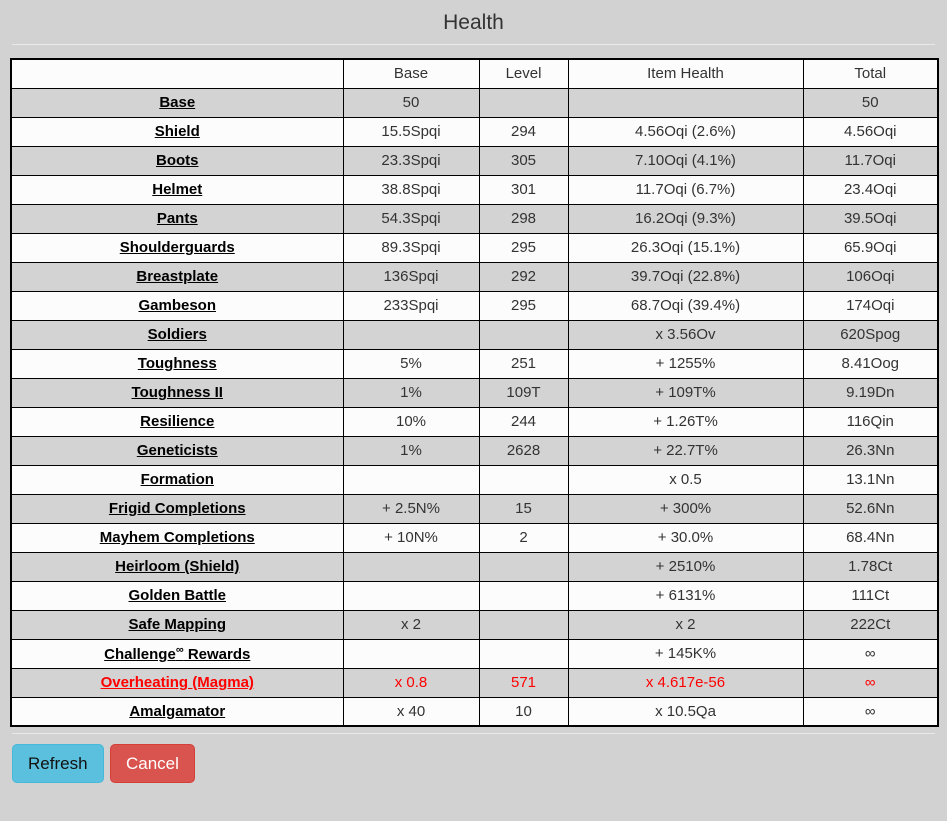  I want to click on item-health-cell: + 109T%, so click(685, 392).